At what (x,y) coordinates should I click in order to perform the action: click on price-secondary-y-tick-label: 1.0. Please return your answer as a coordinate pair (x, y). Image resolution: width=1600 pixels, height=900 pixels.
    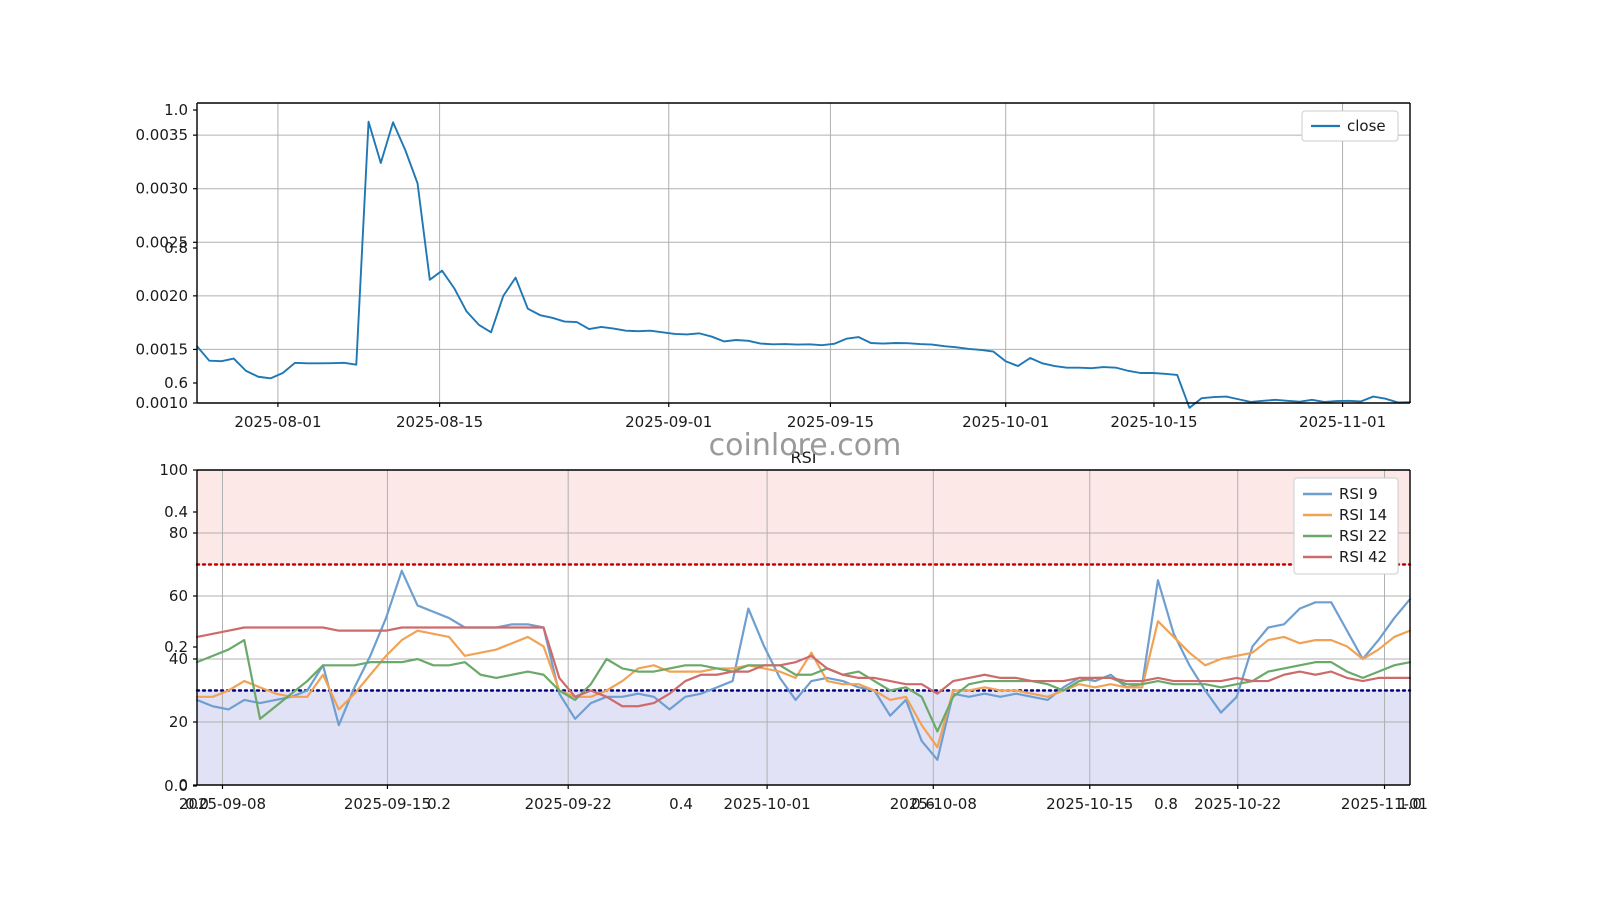
    Looking at the image, I should click on (176, 110).